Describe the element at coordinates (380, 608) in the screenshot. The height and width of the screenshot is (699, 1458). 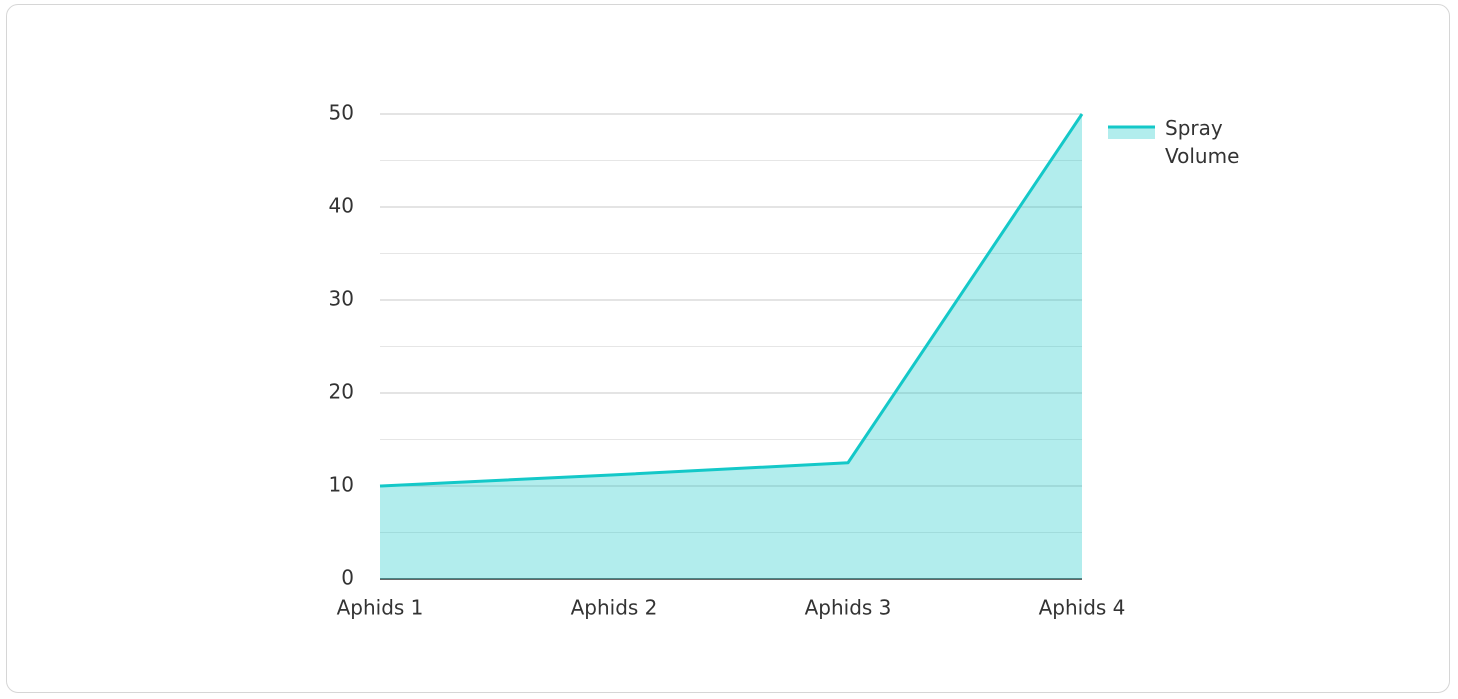
I see `x-tick-label: Aphids 1` at that location.